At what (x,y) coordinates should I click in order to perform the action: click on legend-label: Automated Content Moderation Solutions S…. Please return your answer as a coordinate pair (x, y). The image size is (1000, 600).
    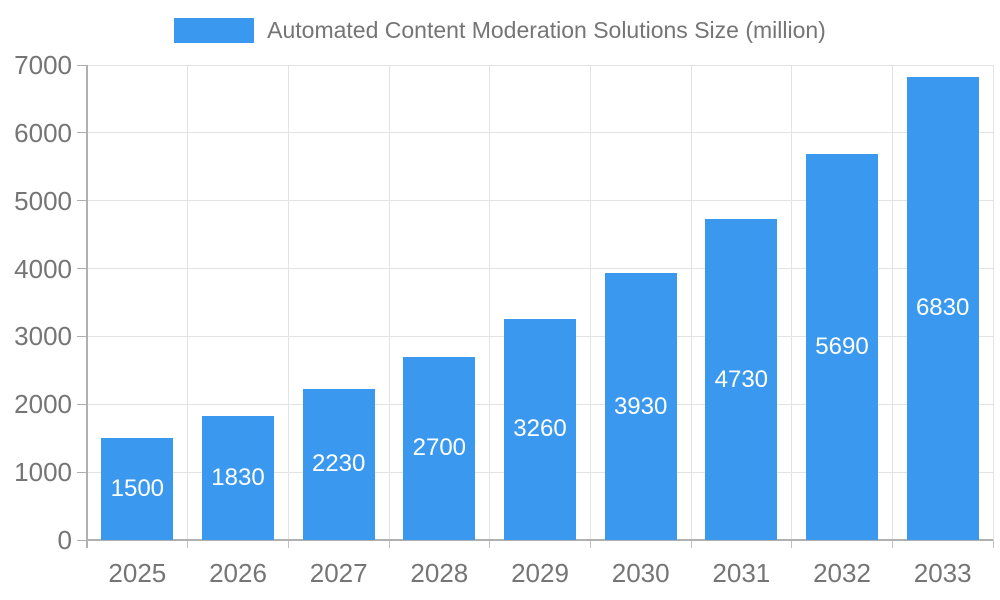
    Looking at the image, I should click on (546, 29).